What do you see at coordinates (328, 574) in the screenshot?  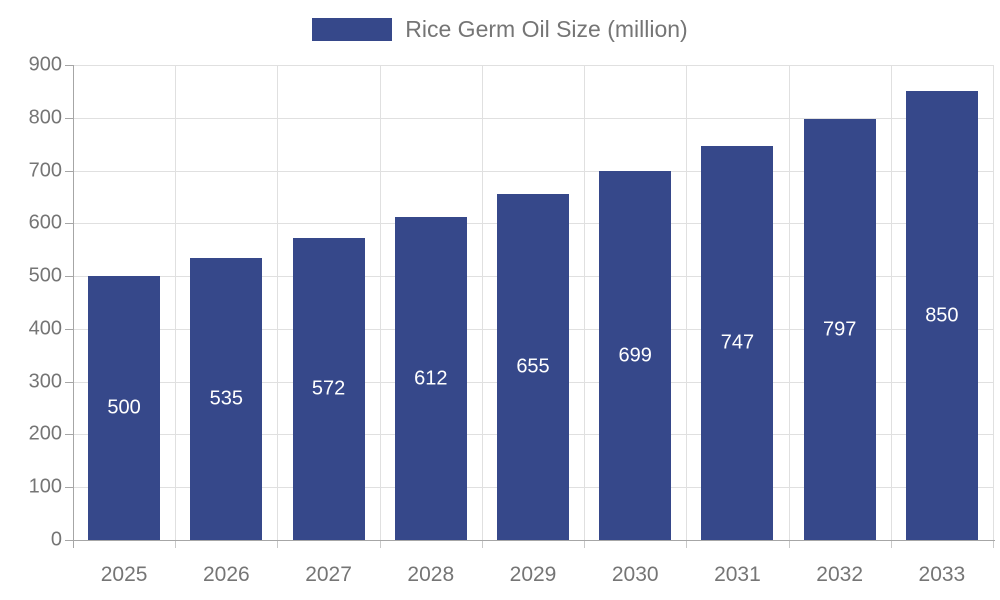 I see `x-axis-label: 2027` at bounding box center [328, 574].